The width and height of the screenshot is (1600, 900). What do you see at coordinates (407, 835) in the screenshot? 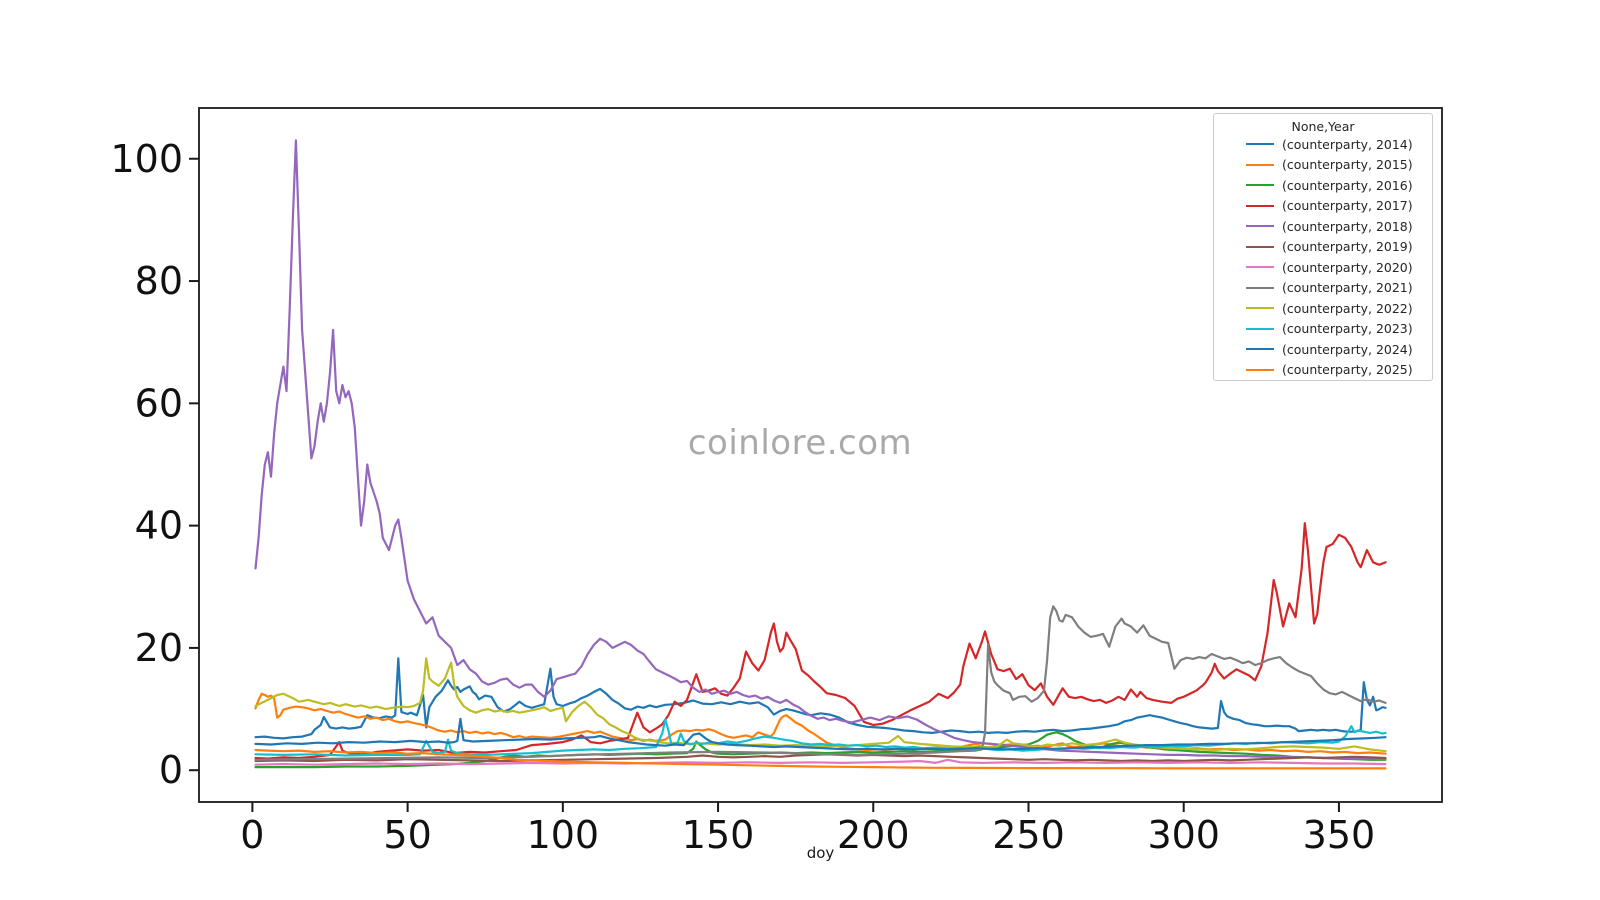
I see `x-tick-label: 50` at bounding box center [407, 835].